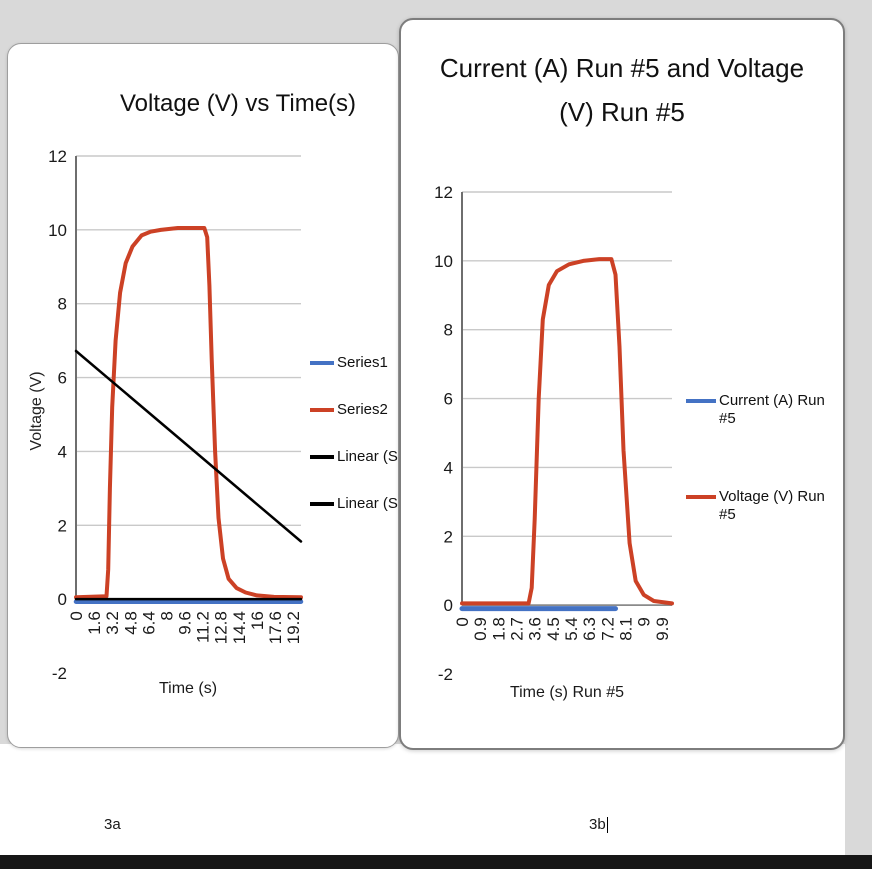  Describe the element at coordinates (517, 629) in the screenshot. I see `svg-text: 2.7` at that location.